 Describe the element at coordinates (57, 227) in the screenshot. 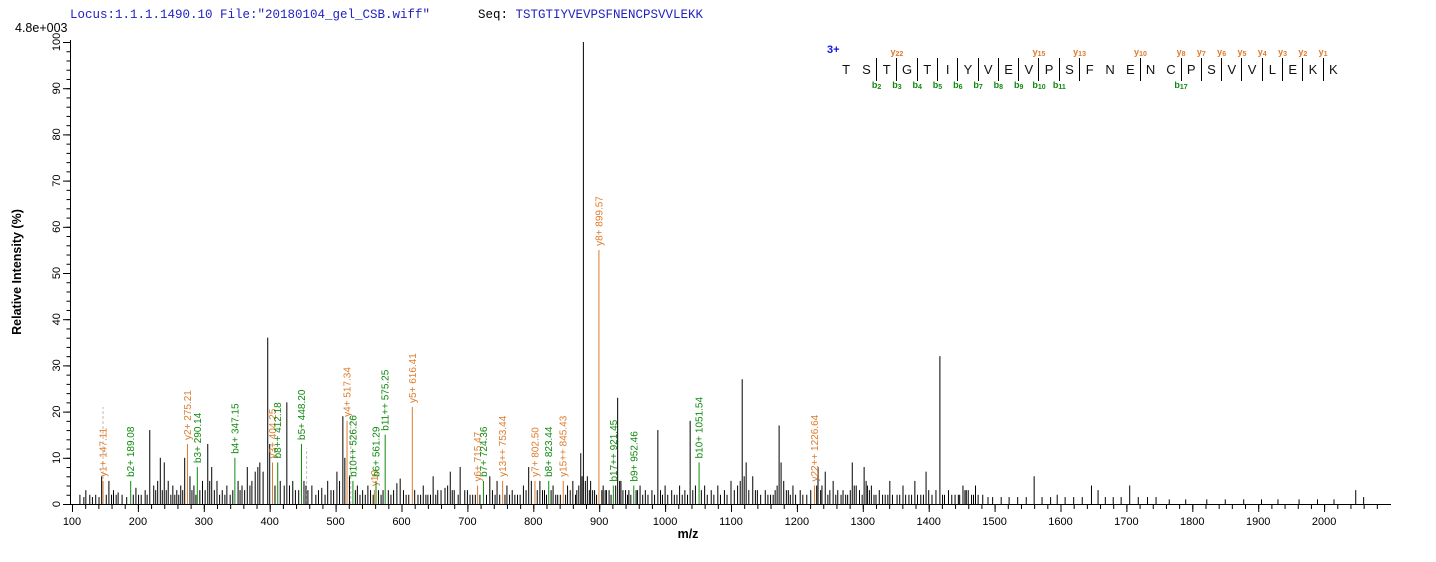

I see `y-tick-label: 60` at that location.